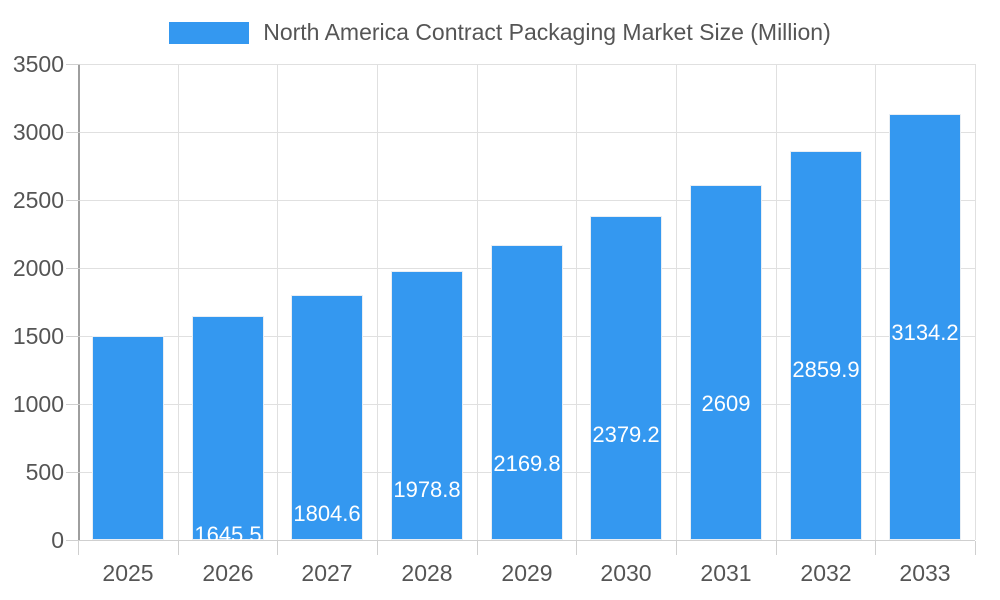  Describe the element at coordinates (209, 32) in the screenshot. I see `legend-color-swatch` at that location.